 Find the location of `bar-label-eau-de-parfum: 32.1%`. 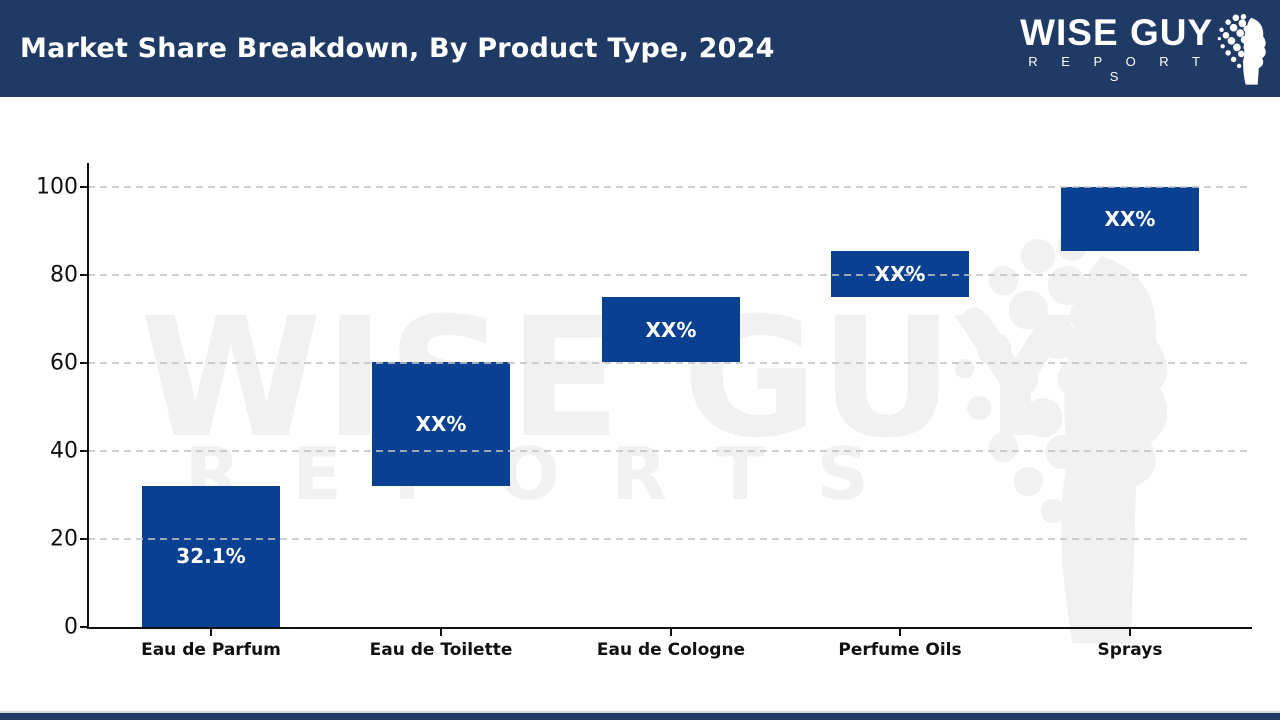

bar-label-eau-de-parfum: 32.1% is located at coordinates (211, 556).